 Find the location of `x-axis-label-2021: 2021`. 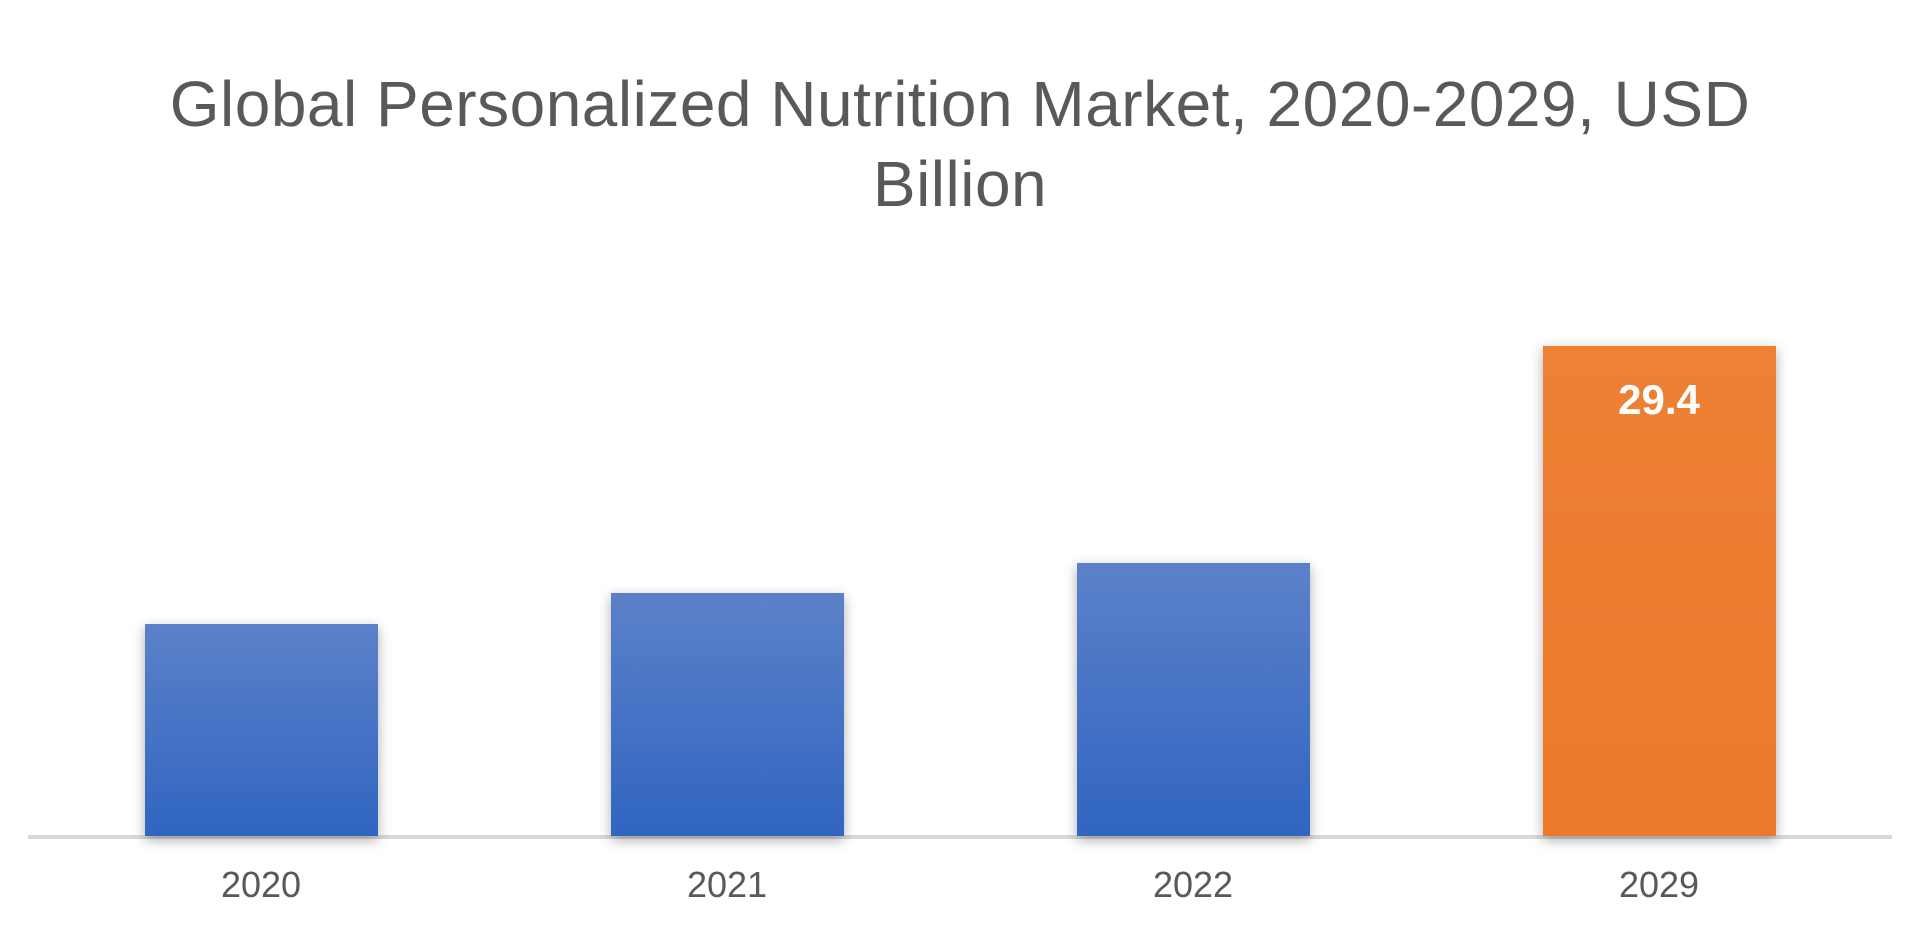

x-axis-label-2021: 2021 is located at coordinates (727, 884).